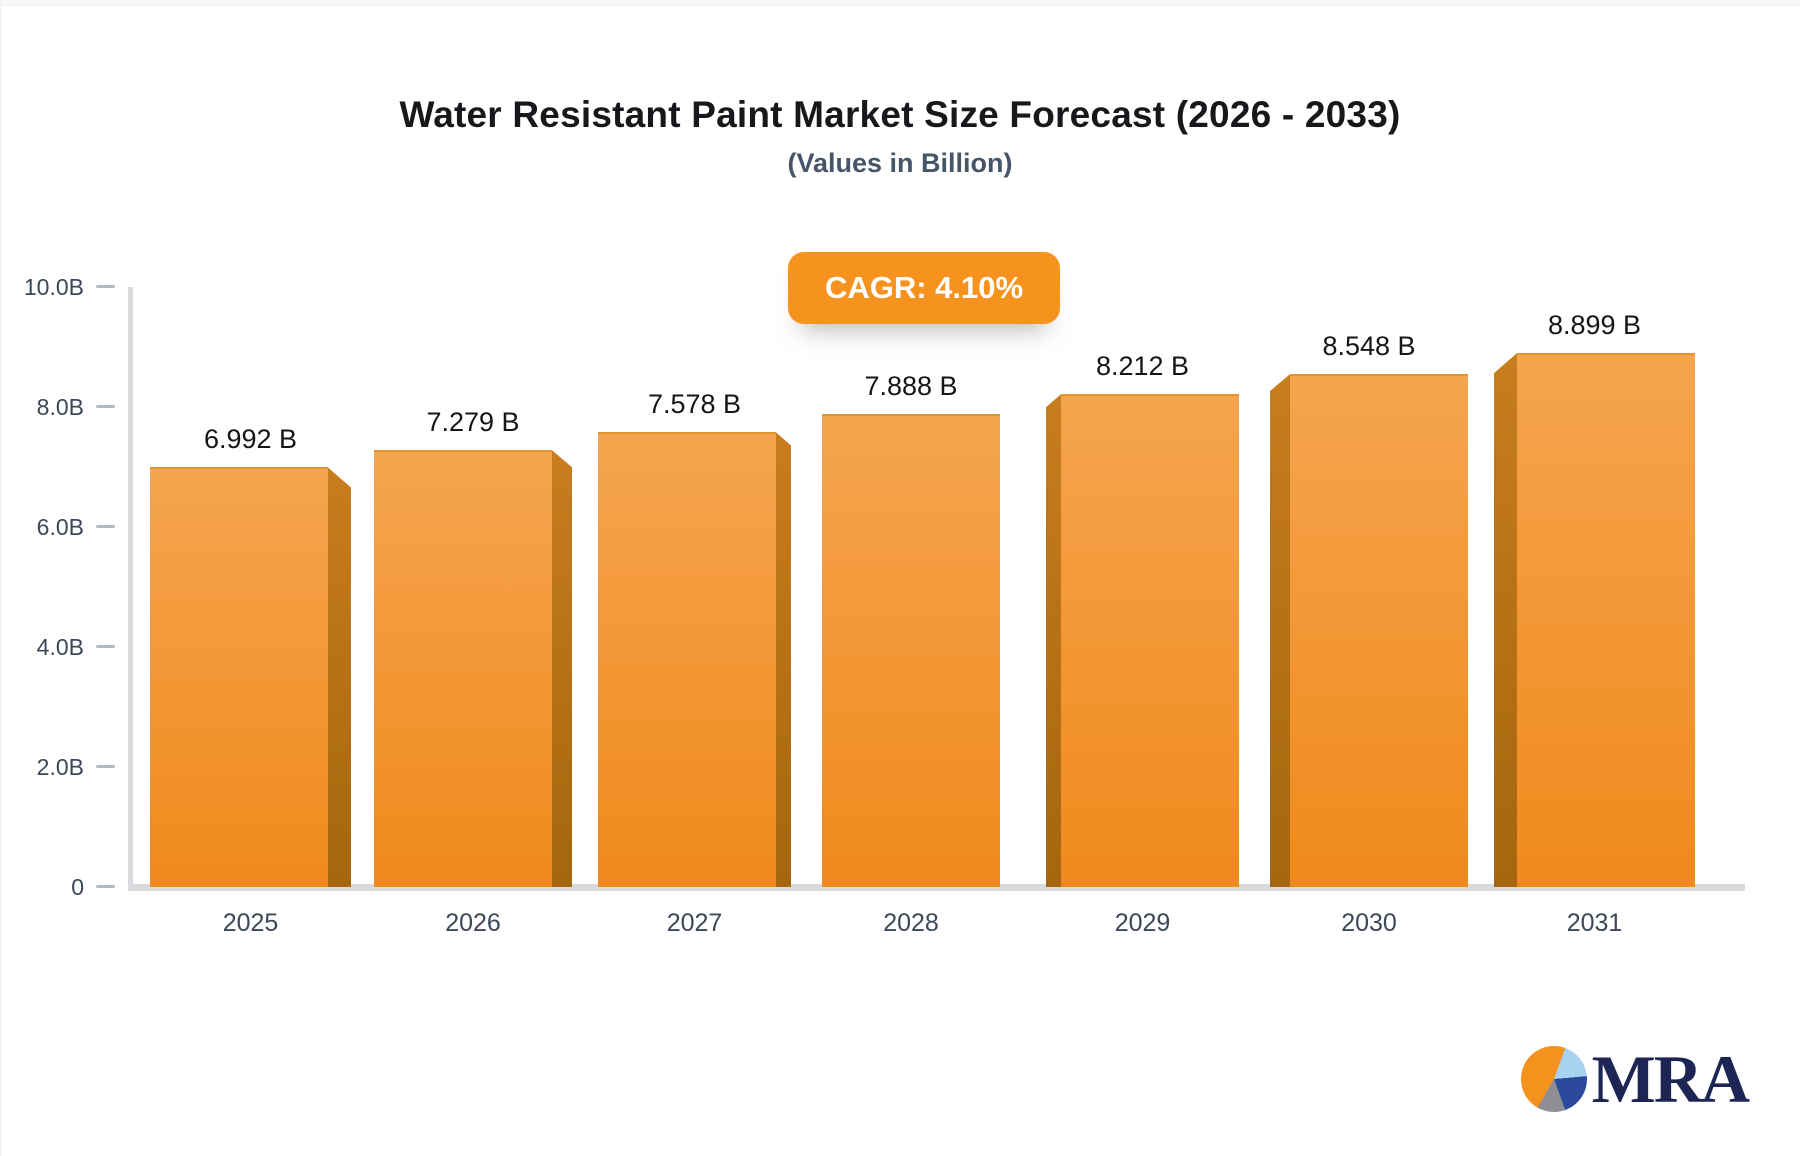 The width and height of the screenshot is (1800, 1156). What do you see at coordinates (911, 650) in the screenshot?
I see `bar-2028` at bounding box center [911, 650].